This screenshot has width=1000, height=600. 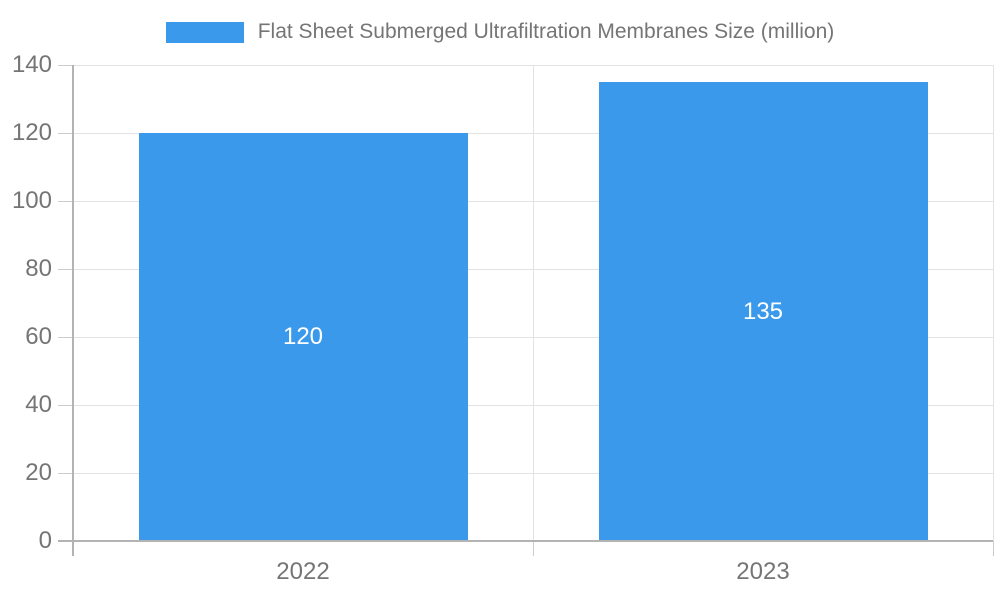 I want to click on y-tick-label: 80, so click(x=38, y=268).